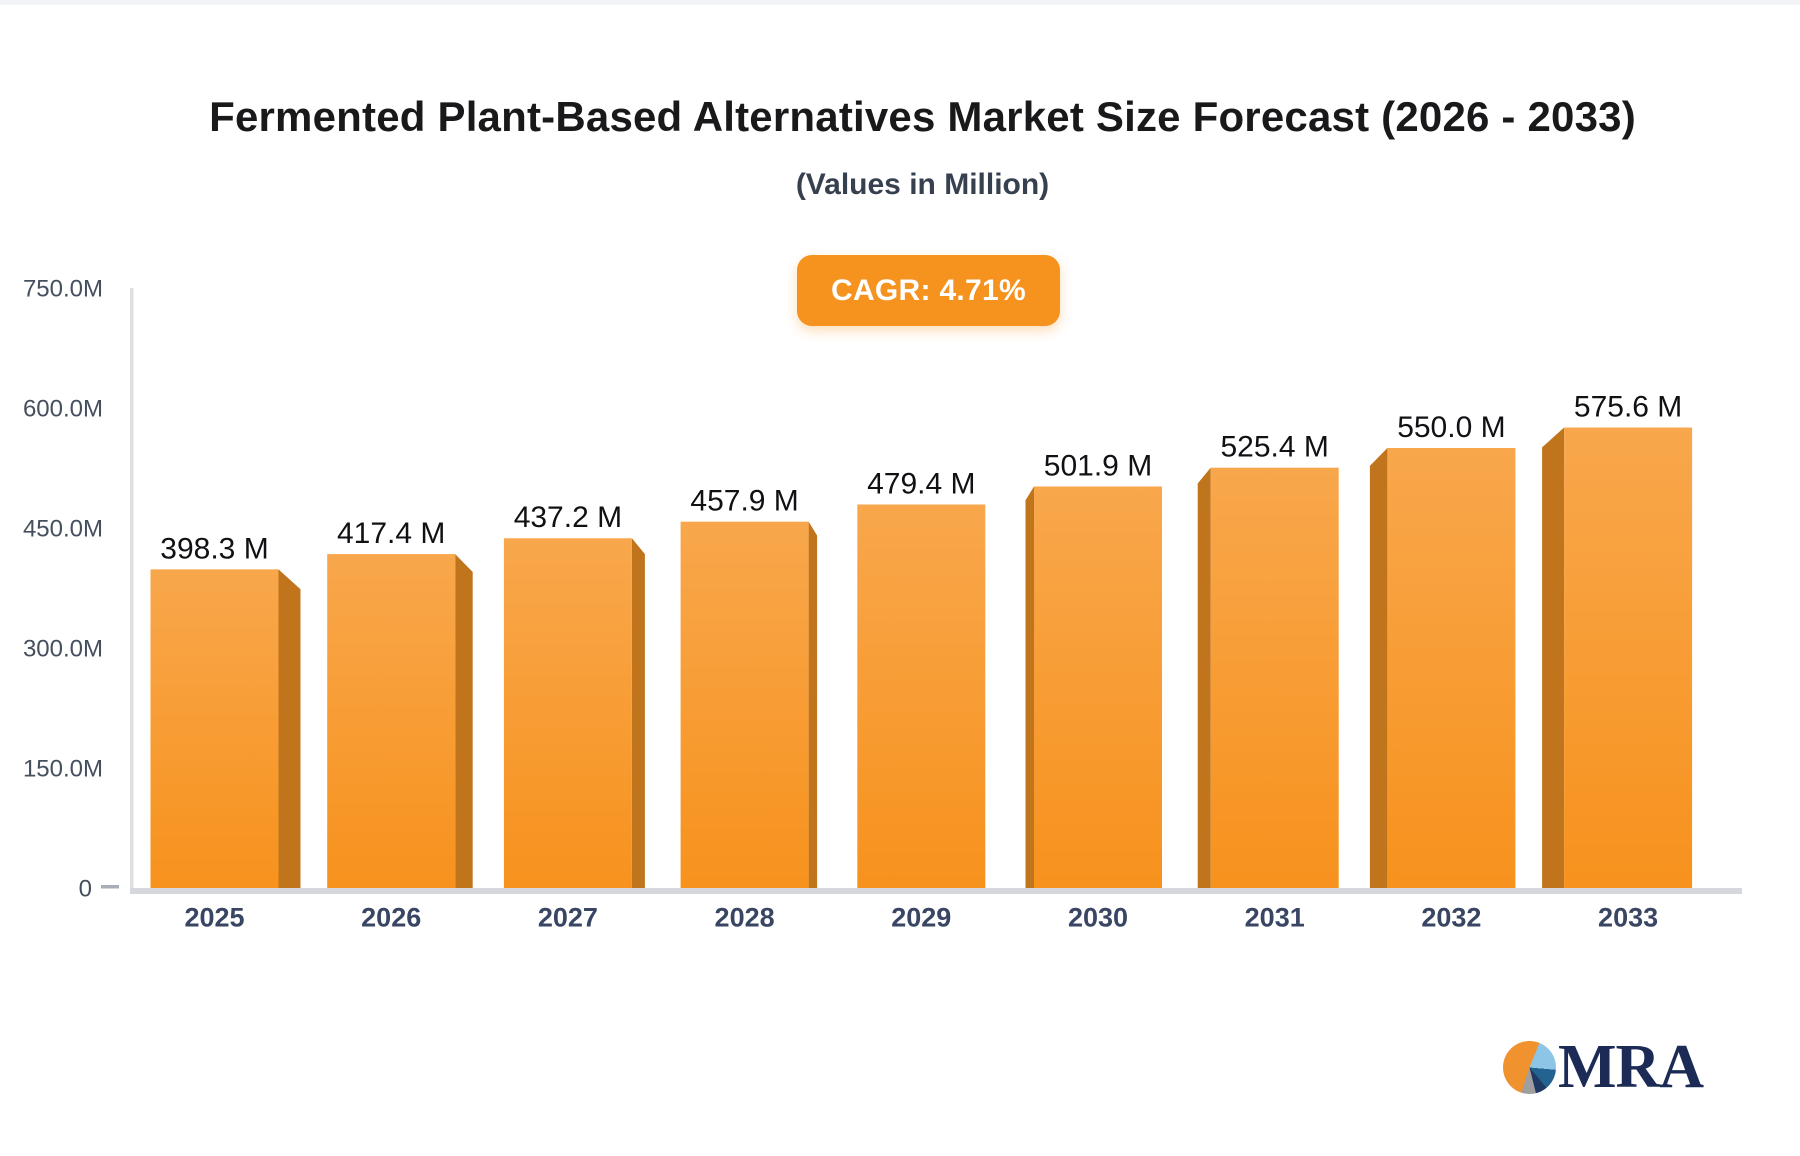 Image resolution: width=1800 pixels, height=1156 pixels. I want to click on bar-2033, so click(1628, 657).